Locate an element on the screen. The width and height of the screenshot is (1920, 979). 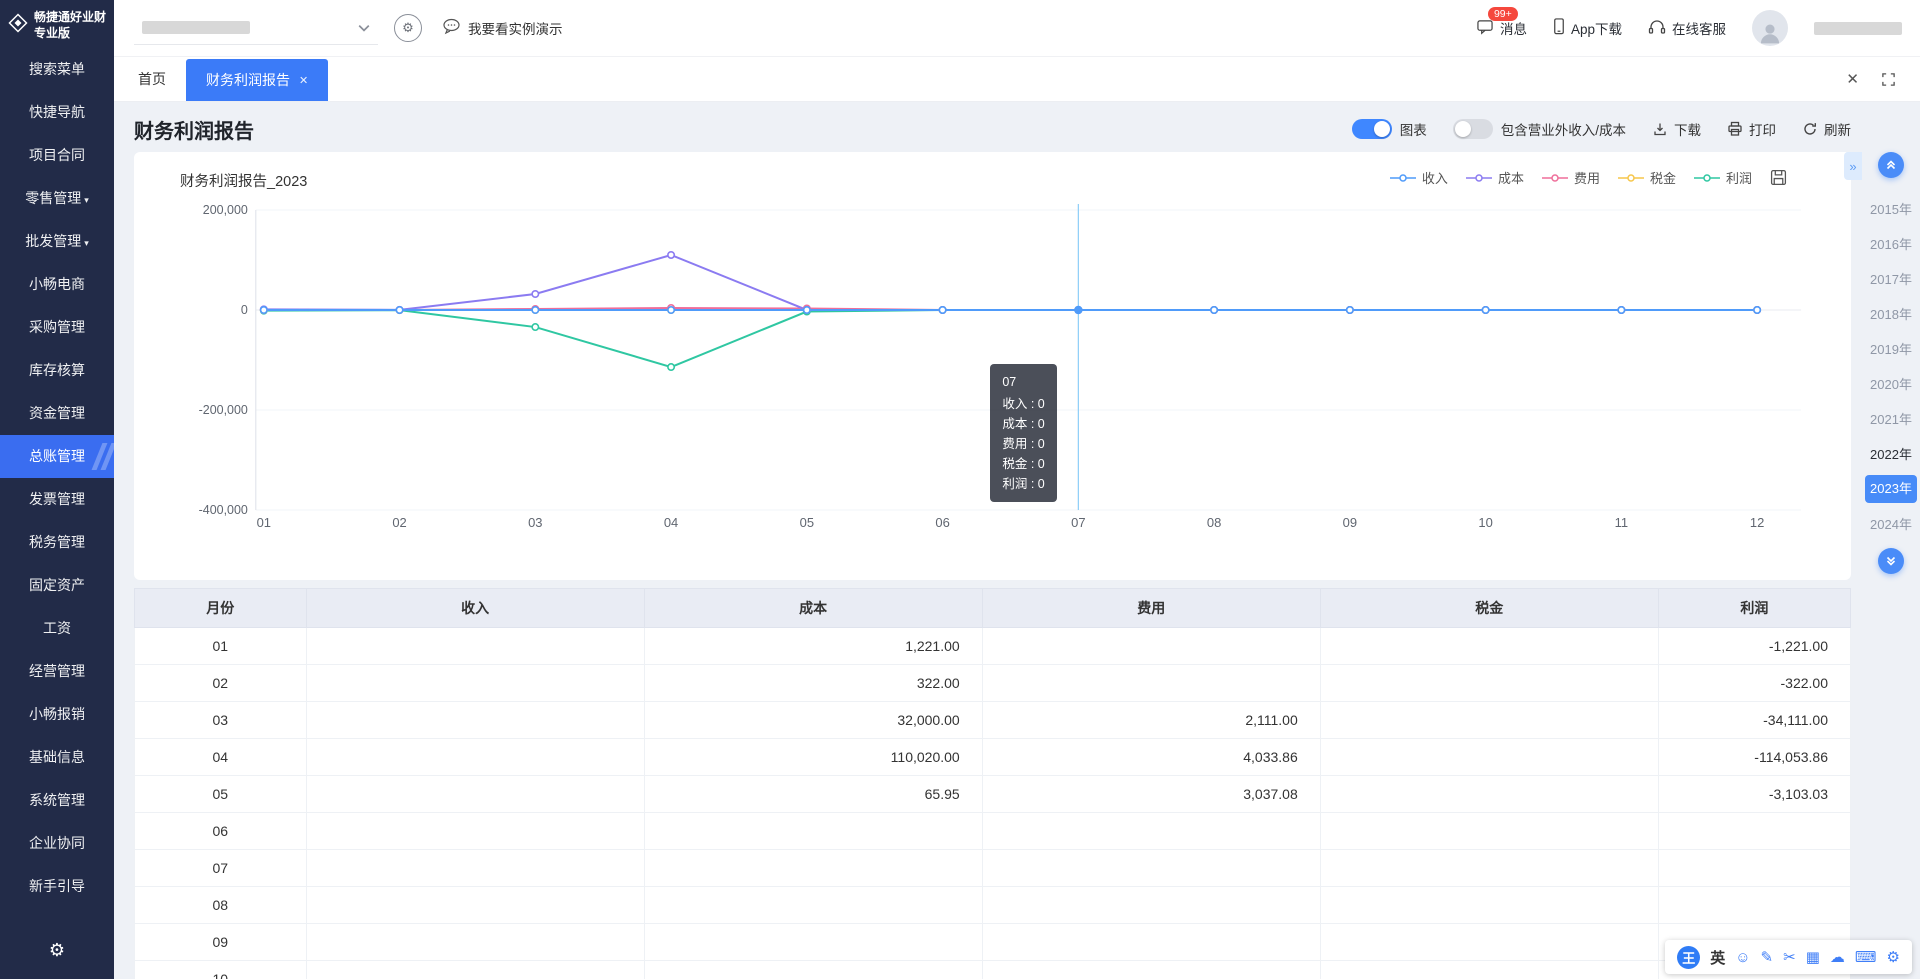
tab-label: 首页 is located at coordinates (152, 79).